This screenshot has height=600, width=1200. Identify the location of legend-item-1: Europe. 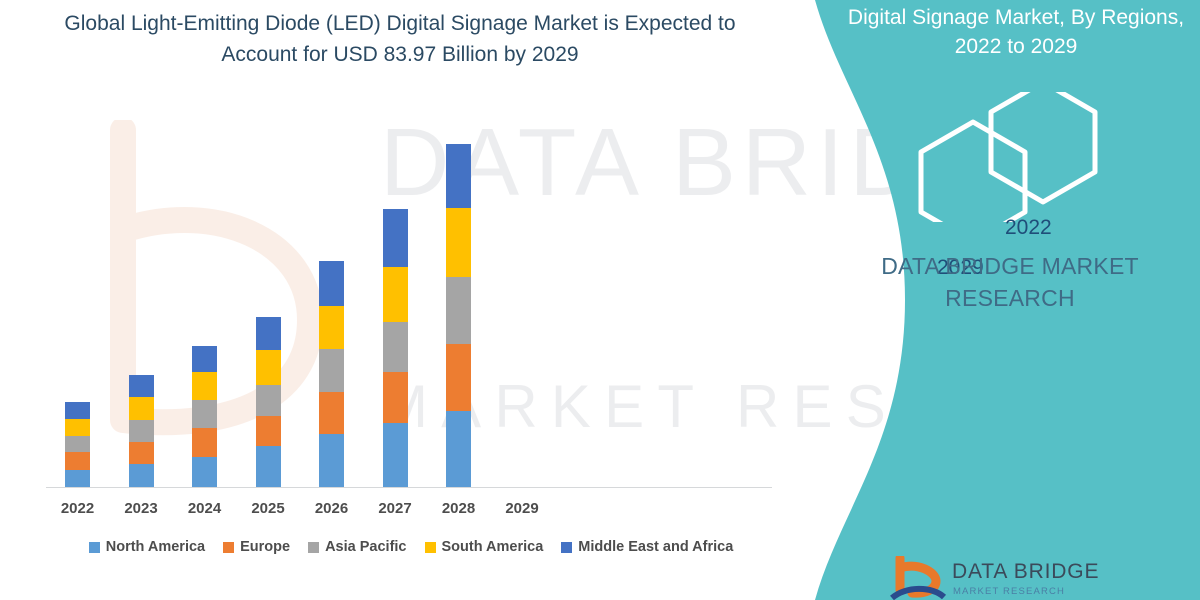
(256, 547).